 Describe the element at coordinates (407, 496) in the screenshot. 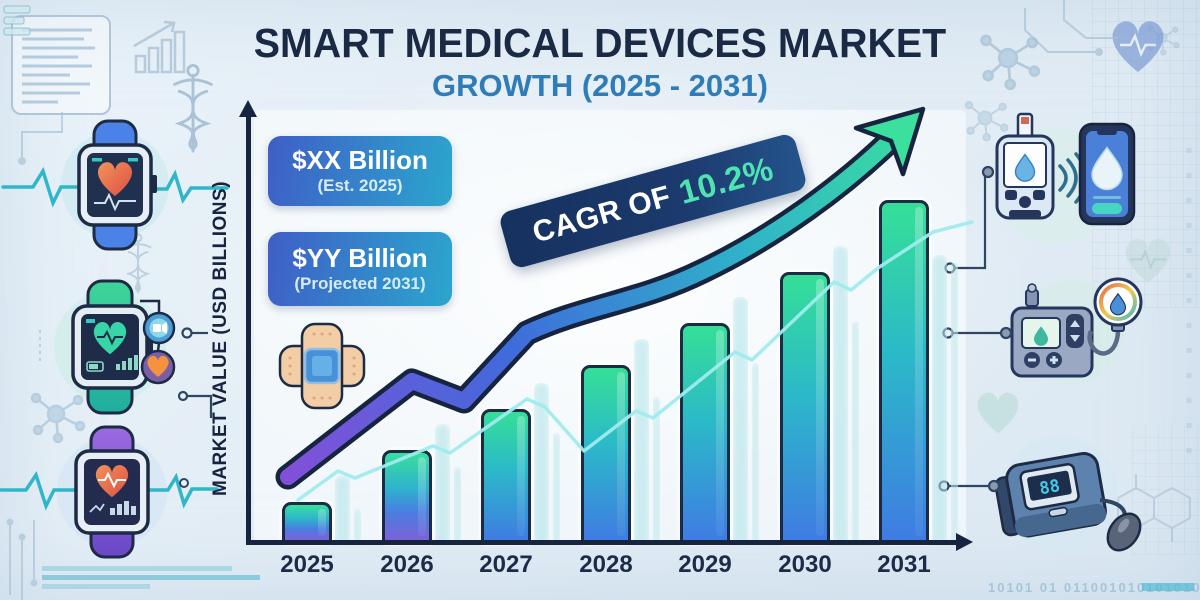

I see `bar-2026` at that location.